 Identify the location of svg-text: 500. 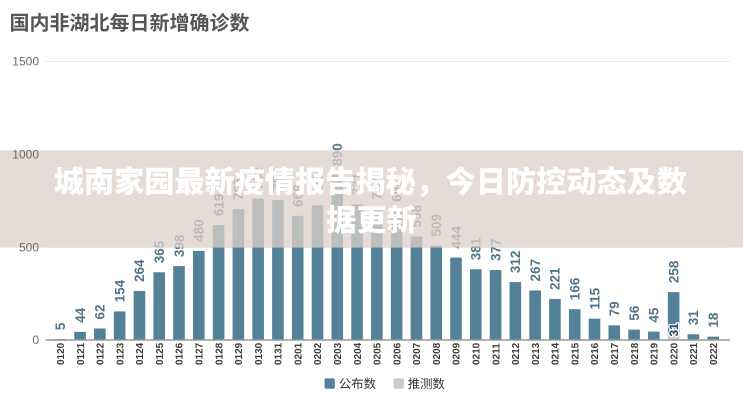
(29, 247).